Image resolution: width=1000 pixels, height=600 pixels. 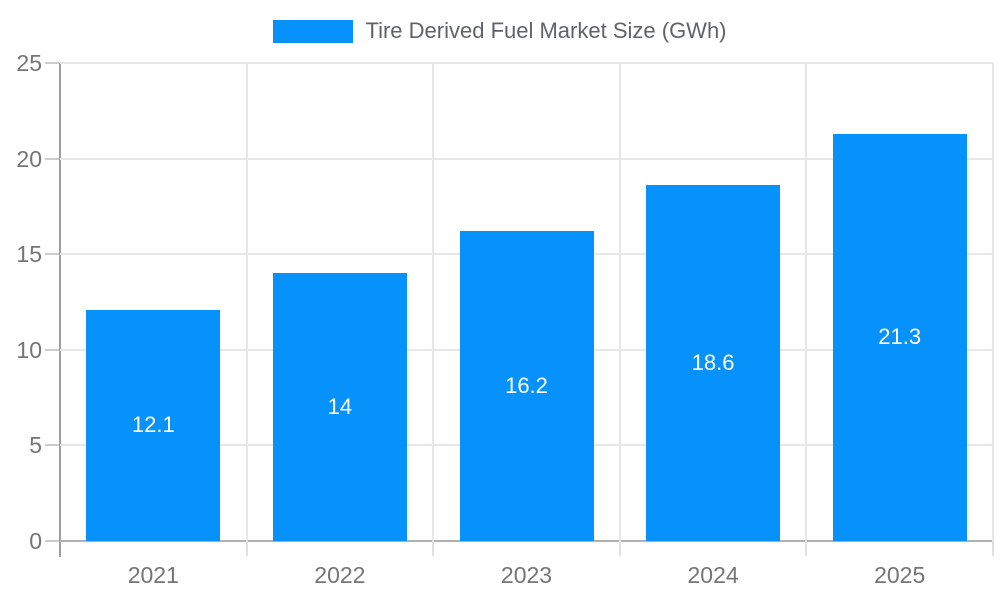 I want to click on bar-value-label: 14, so click(x=340, y=407).